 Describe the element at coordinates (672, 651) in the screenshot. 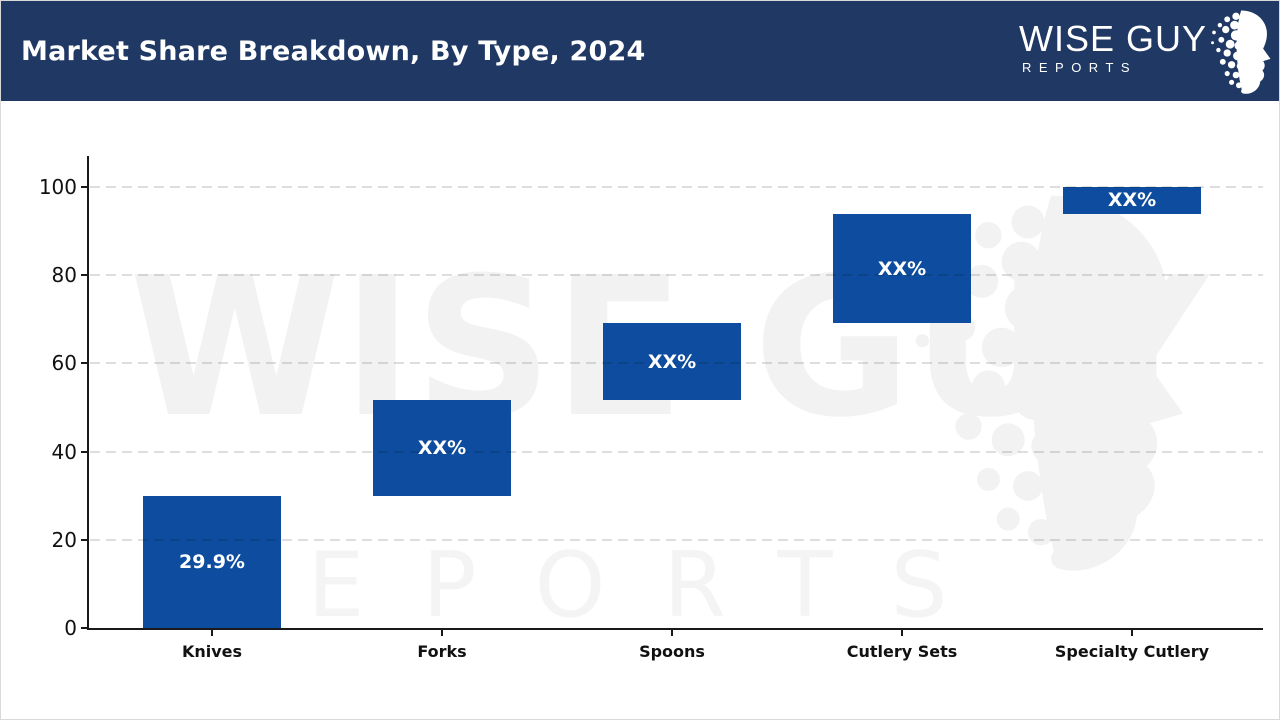

I see `x-axis-category-label: Spoons` at that location.